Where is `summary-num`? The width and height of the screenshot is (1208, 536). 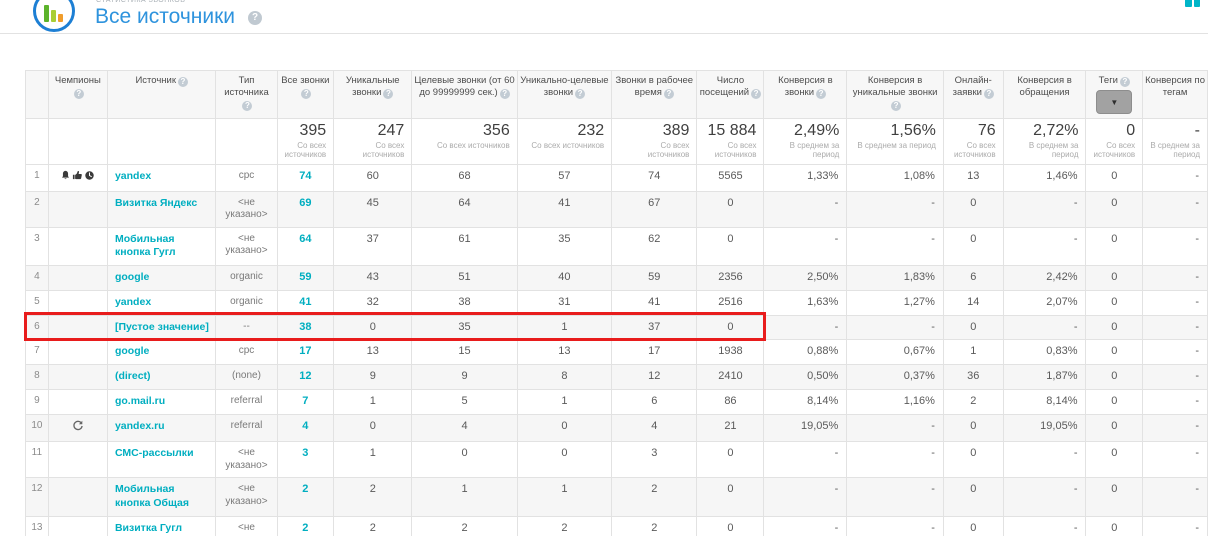
summary-num is located at coordinates (37, 141).